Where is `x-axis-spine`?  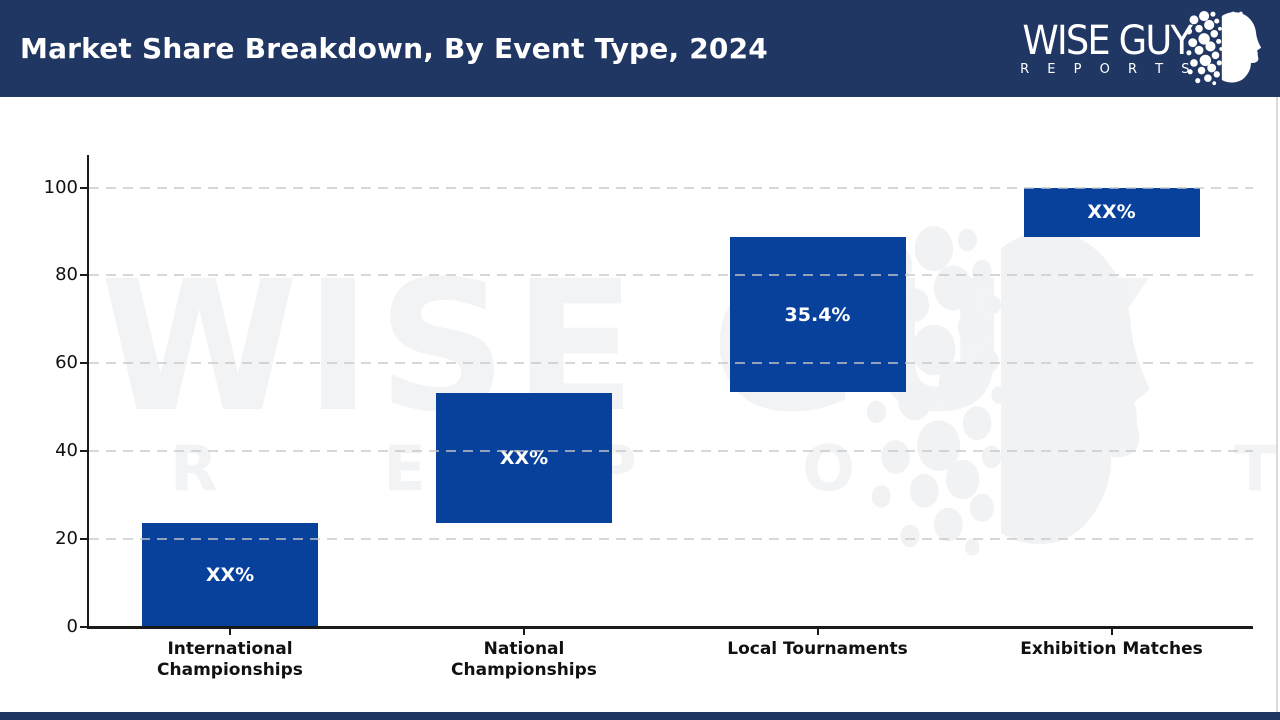 x-axis-spine is located at coordinates (670, 627).